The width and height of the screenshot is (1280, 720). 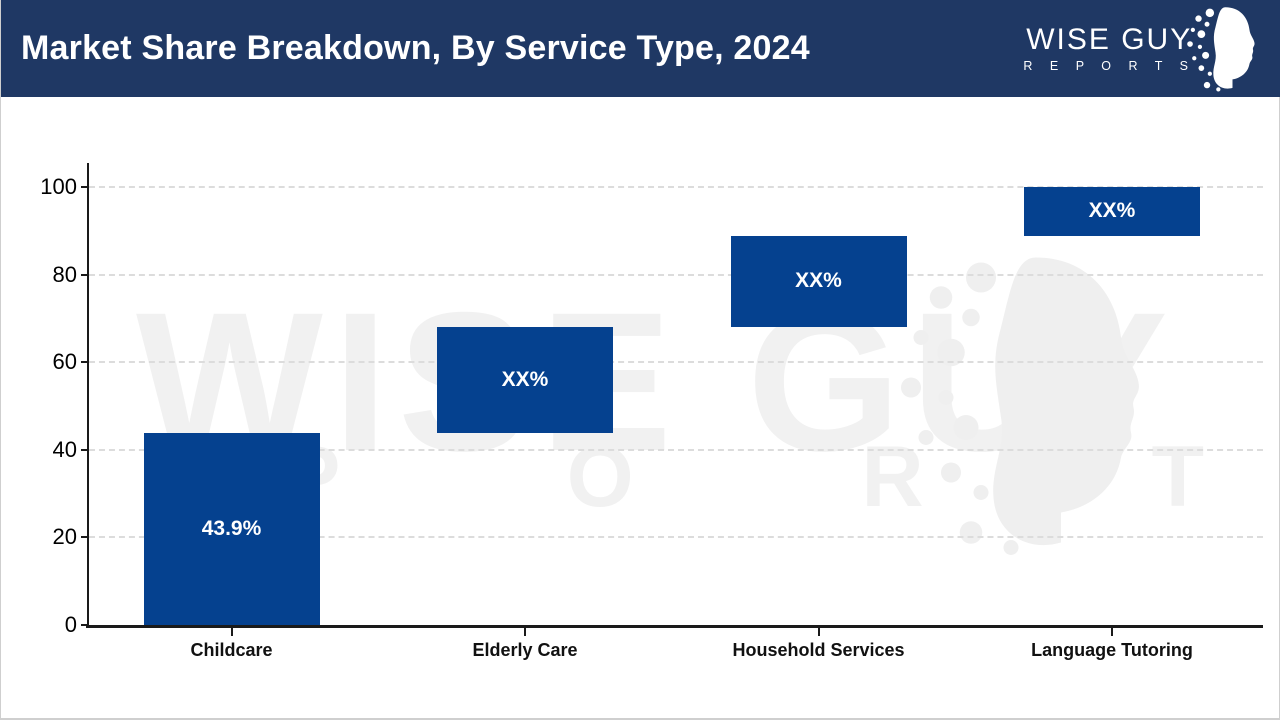 I want to click on bar-elderly-care: XX%, so click(x=525, y=380).